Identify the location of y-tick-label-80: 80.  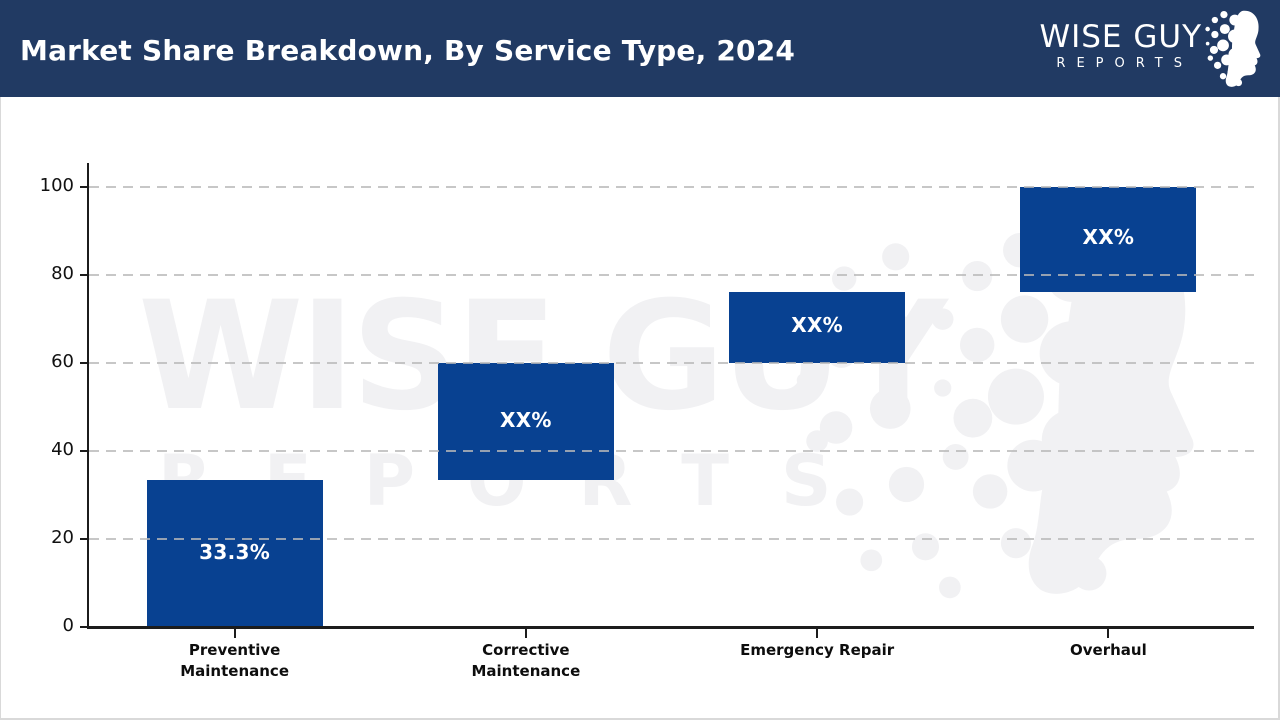
(62, 273).